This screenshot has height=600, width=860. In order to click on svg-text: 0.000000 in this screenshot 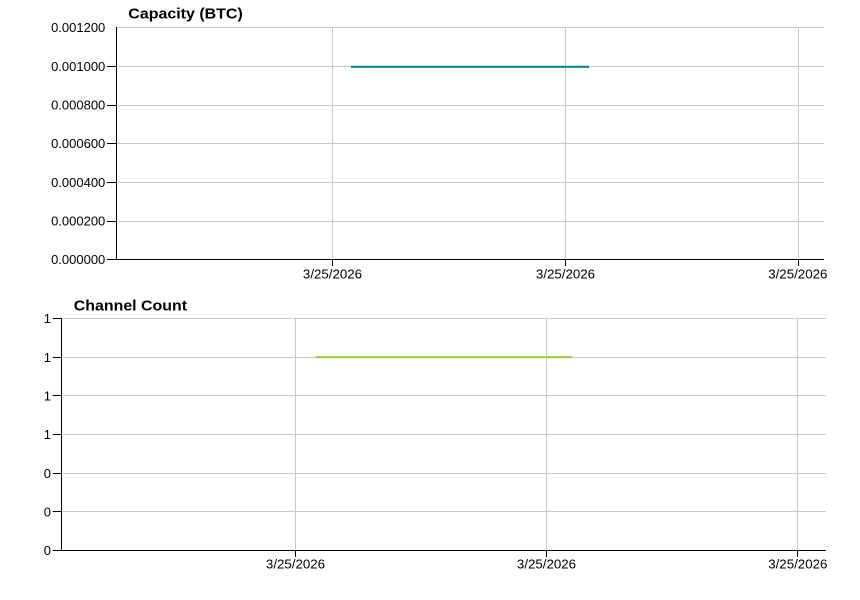, I will do `click(78, 259)`.